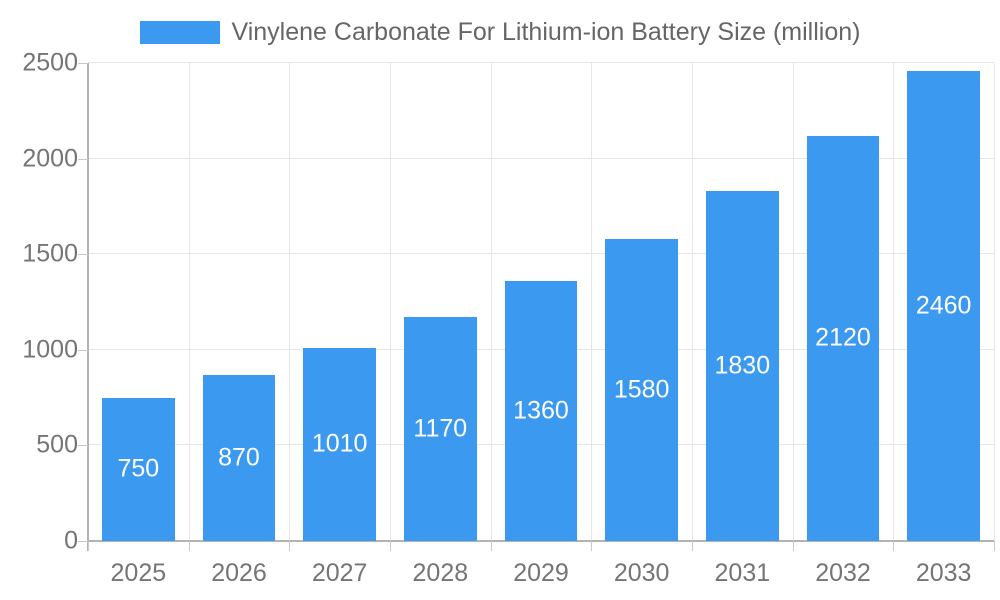  What do you see at coordinates (440, 573) in the screenshot?
I see `x-axis-label: 2028` at bounding box center [440, 573].